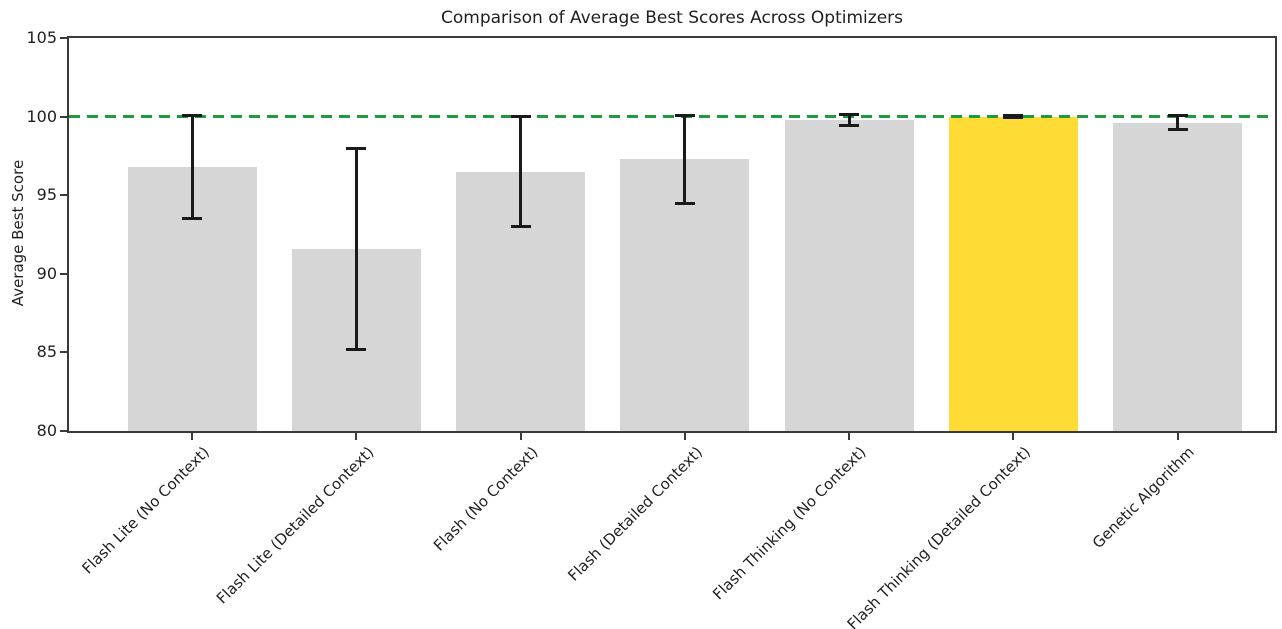 The width and height of the screenshot is (1282, 629). Describe the element at coordinates (1144, 497) in the screenshot. I see `x-tick-label-genetic-algorithm: Genetic Algorithm` at that location.